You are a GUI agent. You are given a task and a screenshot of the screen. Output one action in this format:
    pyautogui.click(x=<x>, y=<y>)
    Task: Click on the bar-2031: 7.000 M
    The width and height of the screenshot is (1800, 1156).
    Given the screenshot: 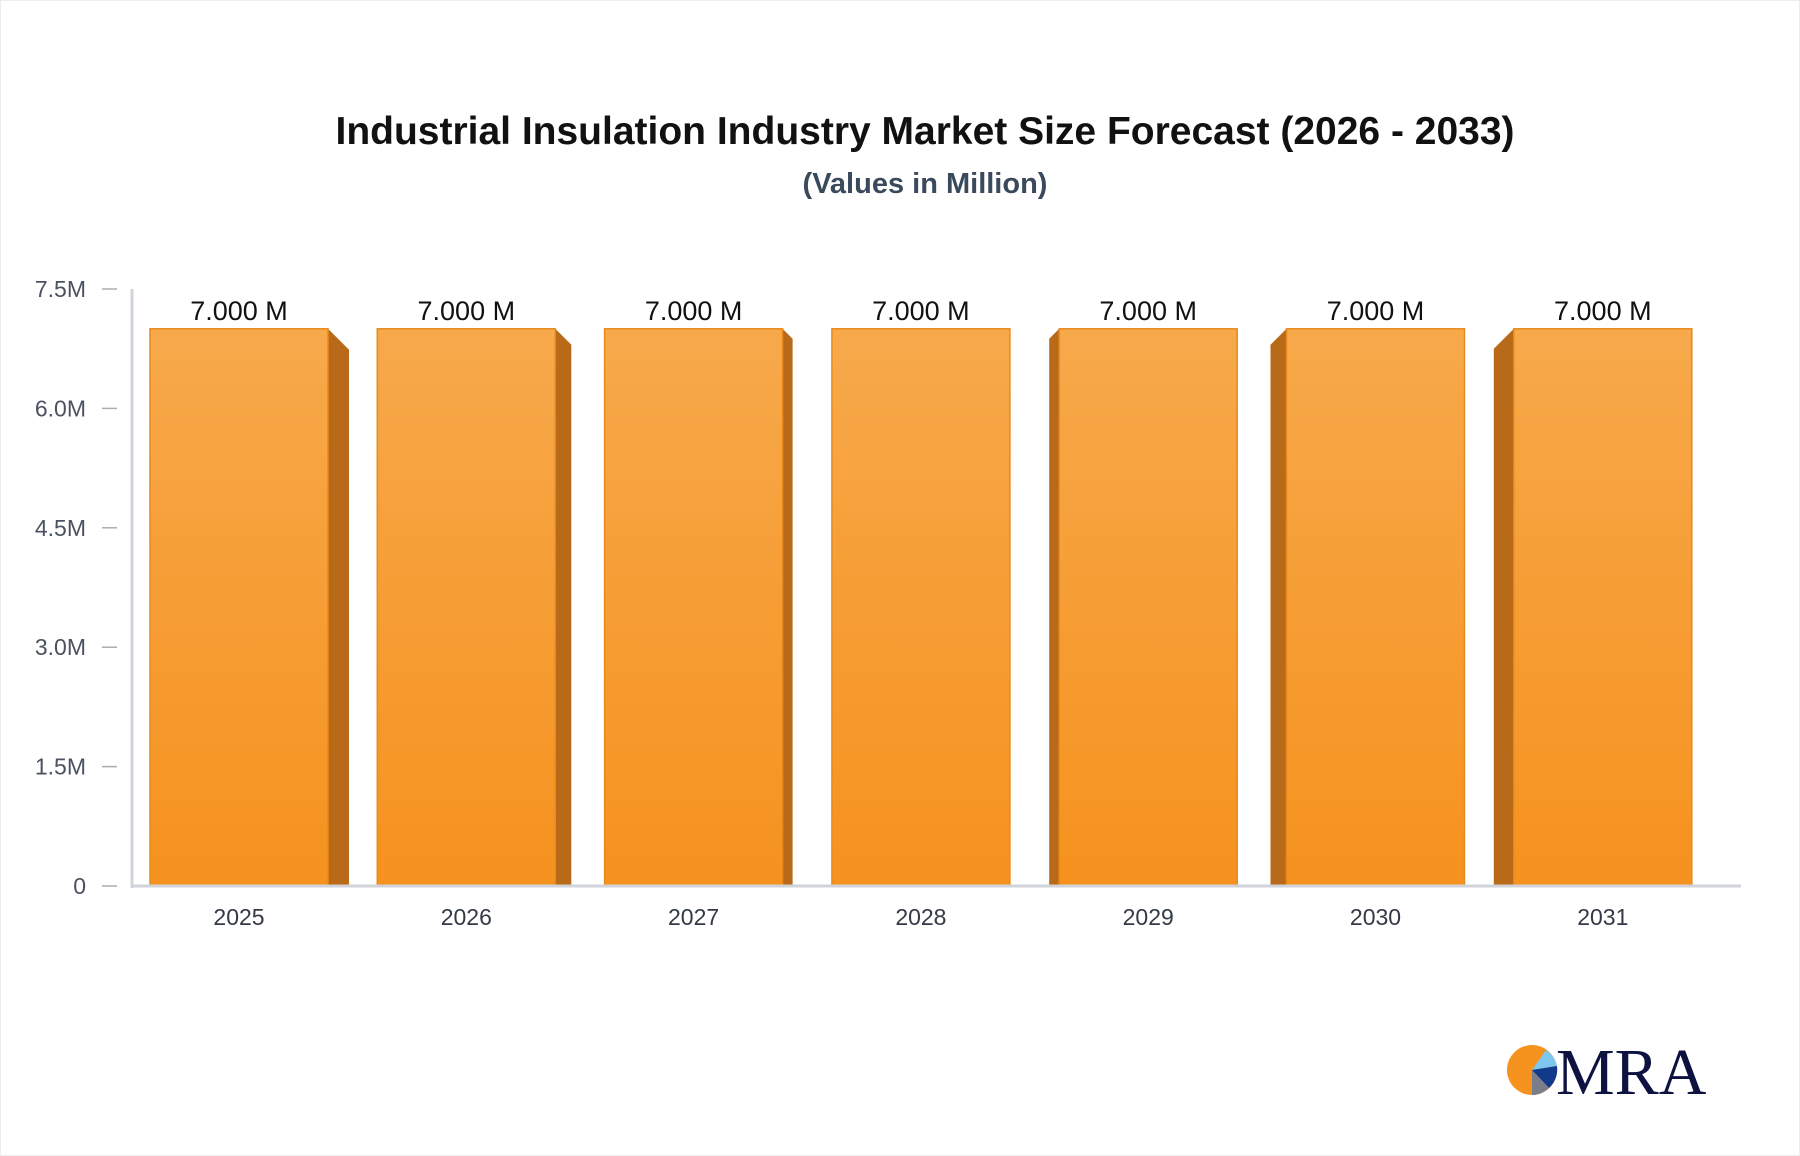 What is the action you would take?
    pyautogui.click(x=1593, y=591)
    